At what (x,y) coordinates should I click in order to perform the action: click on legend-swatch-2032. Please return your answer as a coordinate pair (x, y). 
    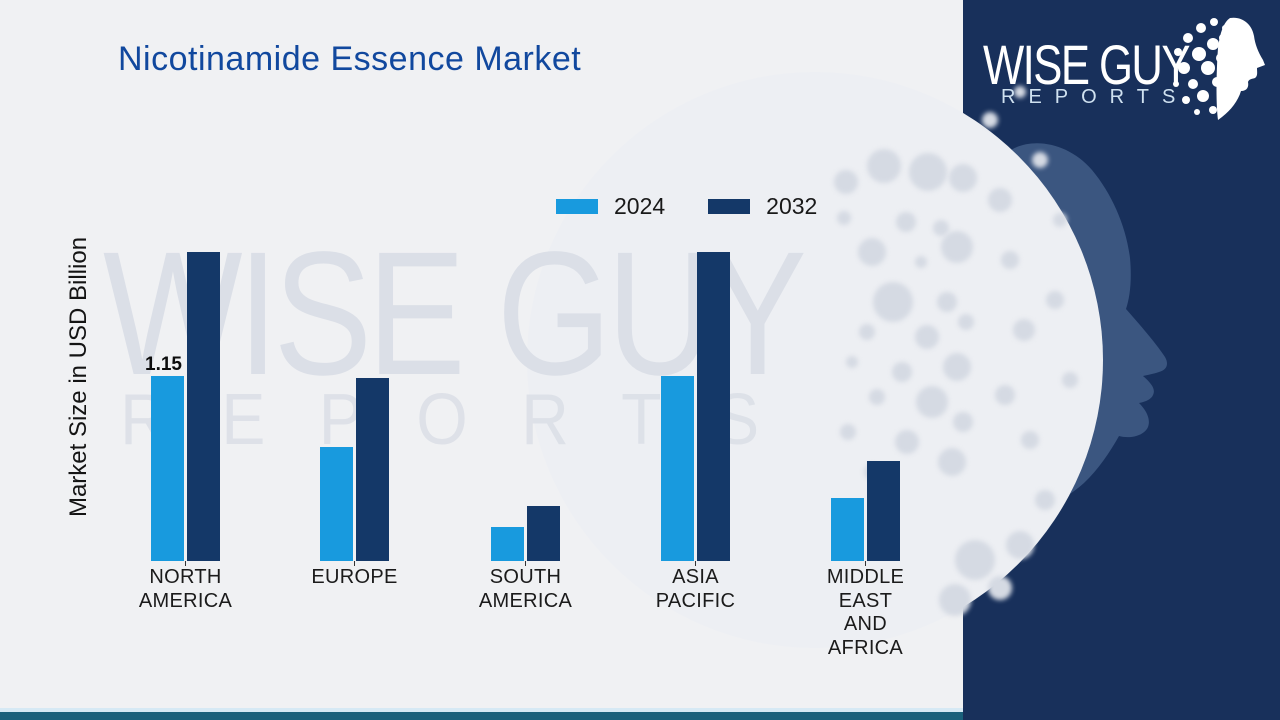
    Looking at the image, I should click on (729, 206).